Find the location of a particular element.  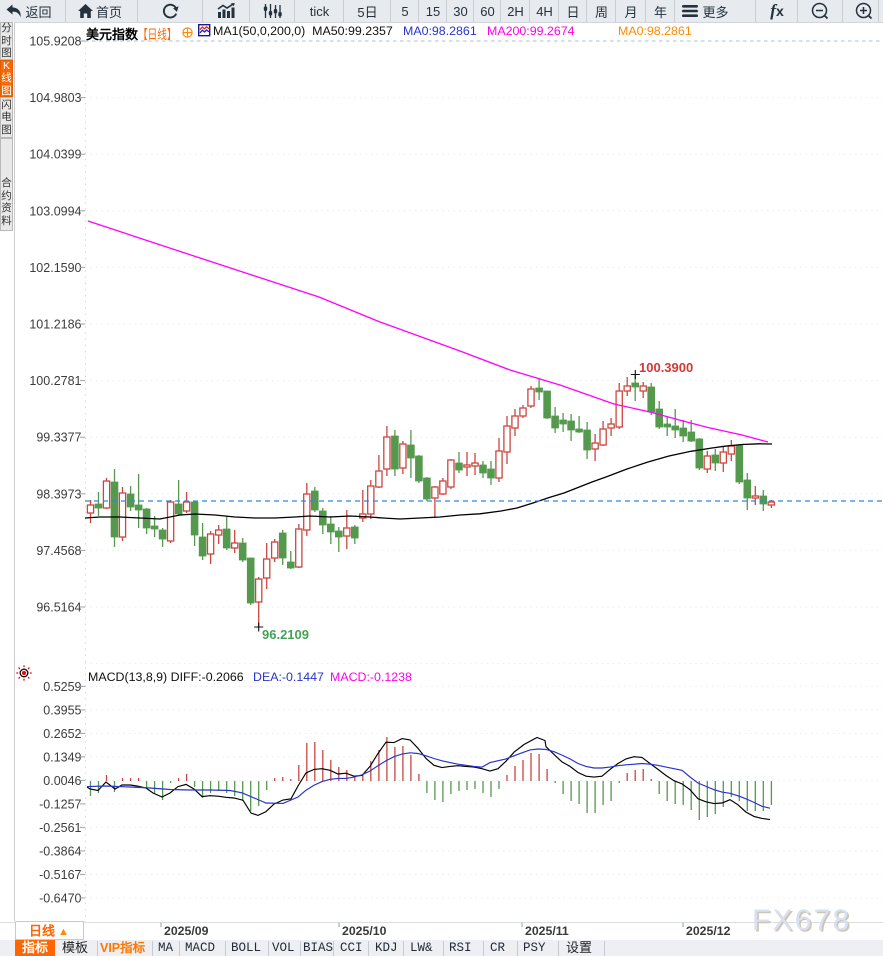

svg-text: 0.3955 is located at coordinates (62, 710).